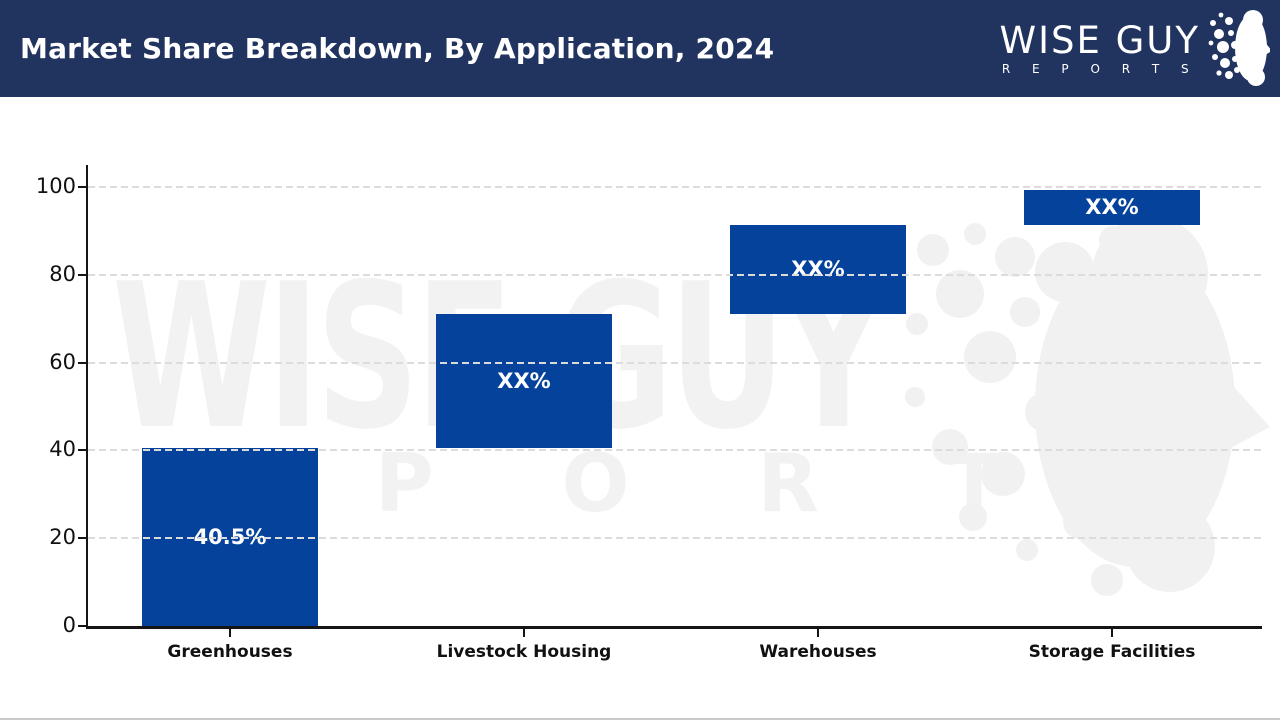 The width and height of the screenshot is (1280, 720). Describe the element at coordinates (69, 625) in the screenshot. I see `y-axis-tick-label: 0` at that location.